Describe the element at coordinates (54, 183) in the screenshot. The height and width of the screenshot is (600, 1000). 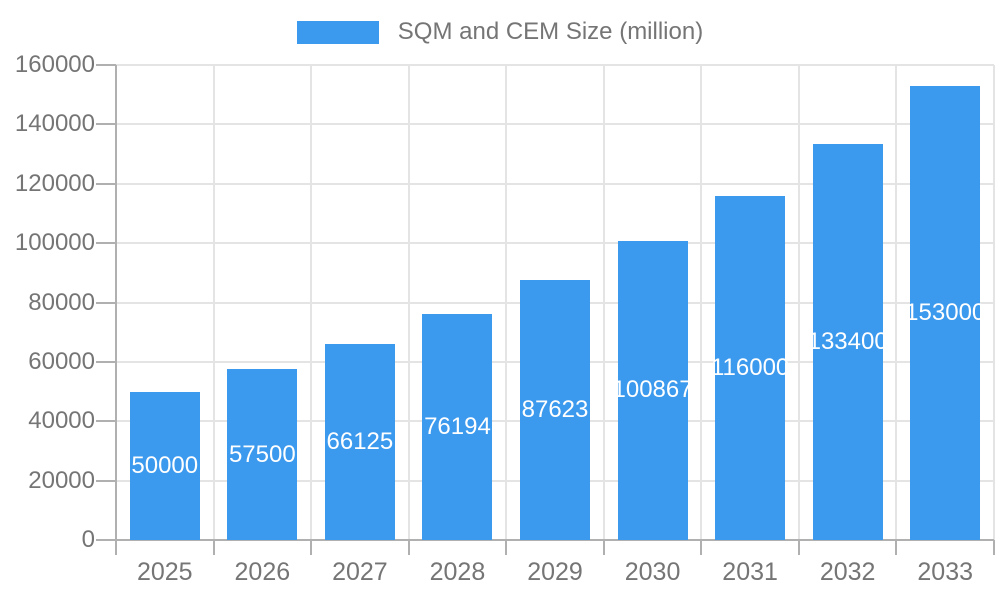
I see `y-tick-label: 120000` at that location.